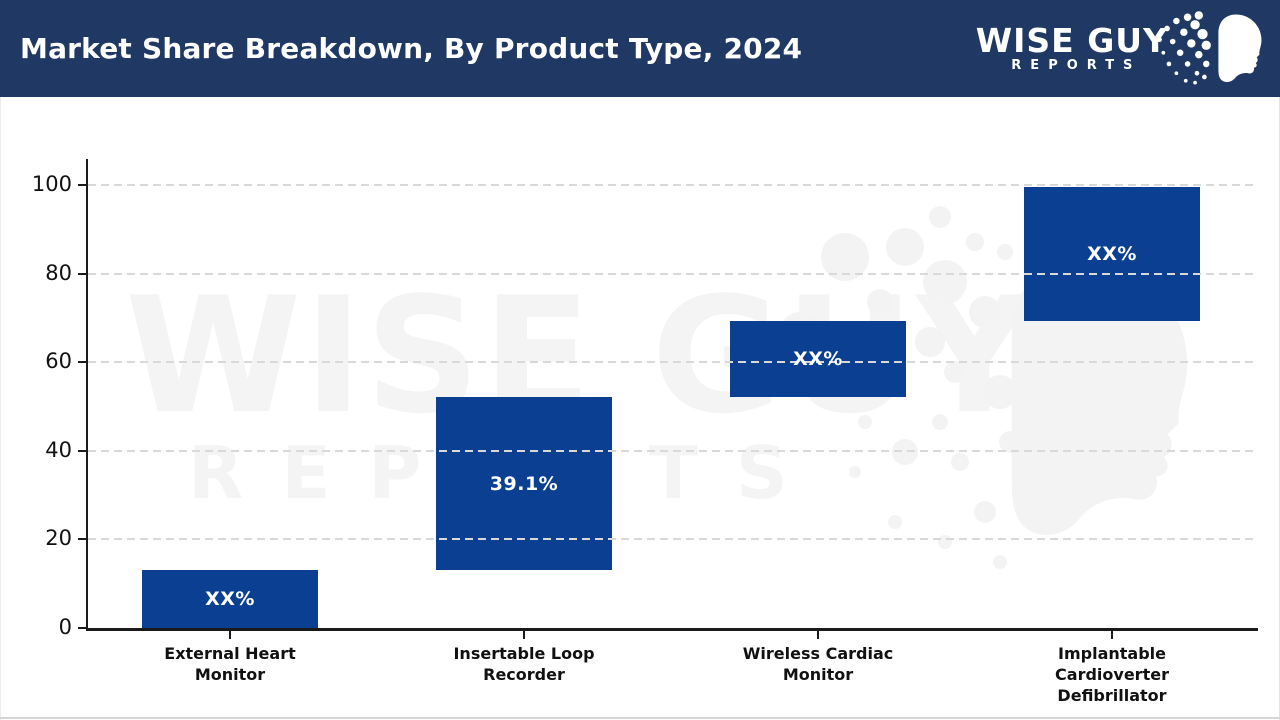 The width and height of the screenshot is (1280, 720). I want to click on left-edge-border, so click(0, 408).